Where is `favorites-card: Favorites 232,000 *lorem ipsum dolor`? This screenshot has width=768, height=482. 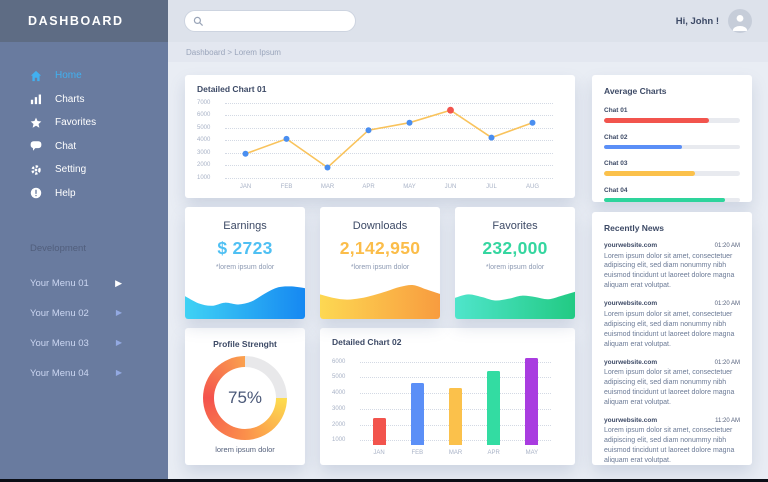 favorites-card: Favorites 232,000 *lorem ipsum dolor is located at coordinates (515, 263).